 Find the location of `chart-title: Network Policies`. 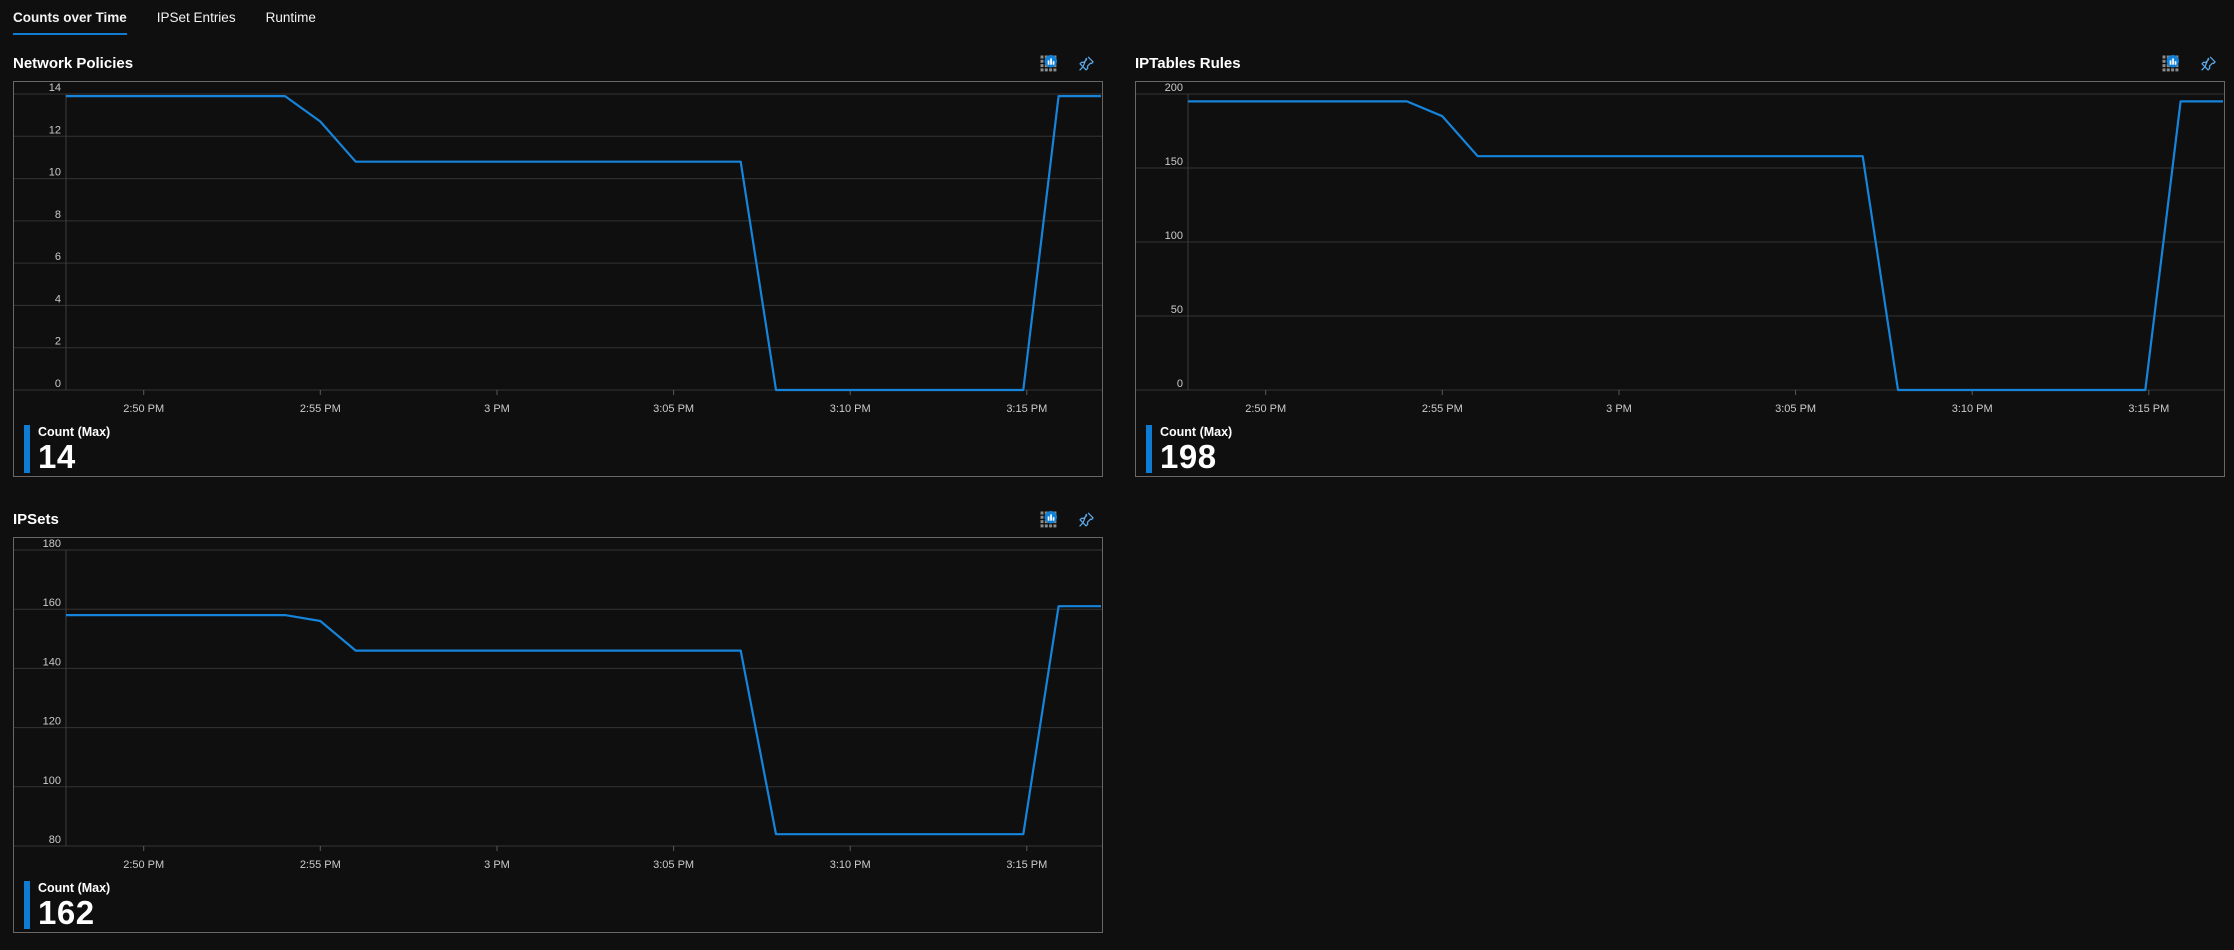

chart-title: Network Policies is located at coordinates (73, 63).